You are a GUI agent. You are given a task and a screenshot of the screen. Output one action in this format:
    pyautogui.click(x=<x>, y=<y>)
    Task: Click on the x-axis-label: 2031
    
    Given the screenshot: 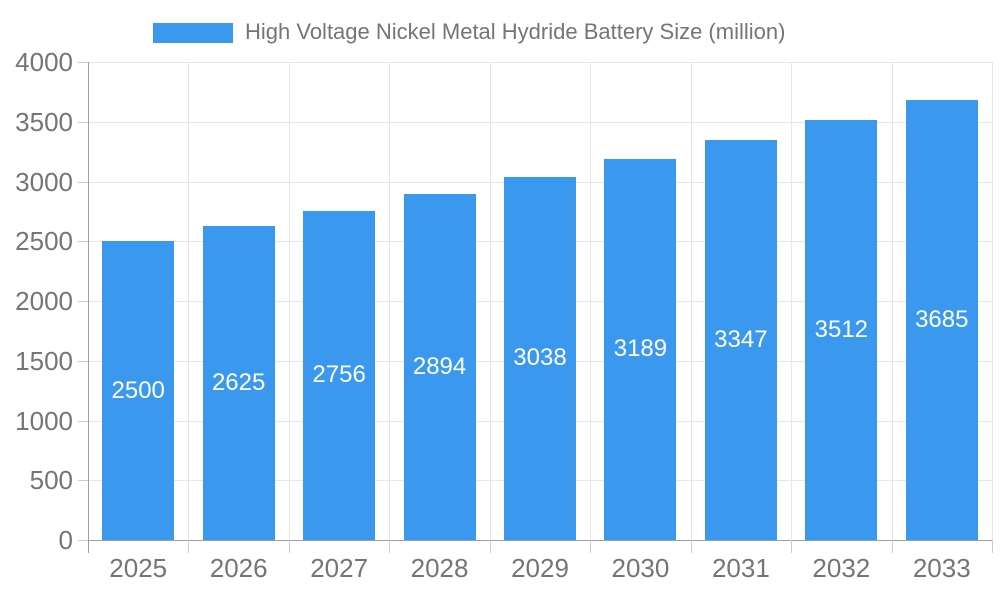 What is the action you would take?
    pyautogui.click(x=740, y=568)
    